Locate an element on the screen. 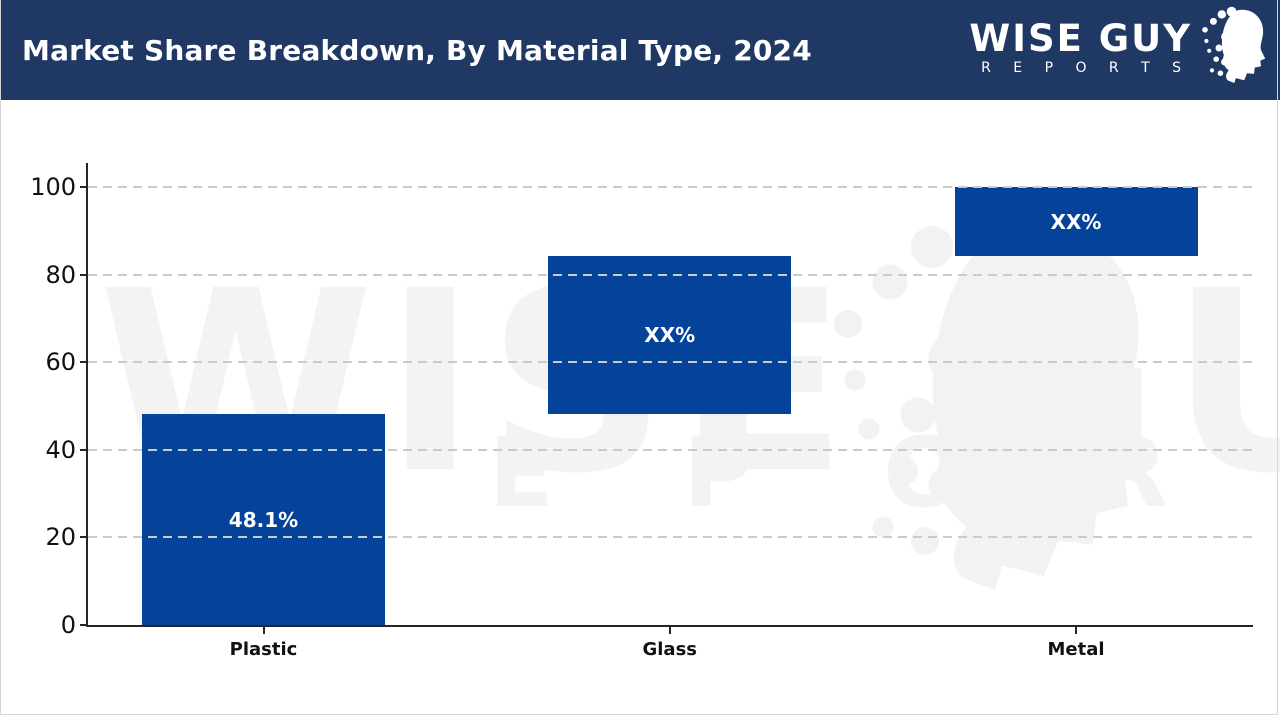  x-axis-tick-label: Plastic is located at coordinates (263, 649).